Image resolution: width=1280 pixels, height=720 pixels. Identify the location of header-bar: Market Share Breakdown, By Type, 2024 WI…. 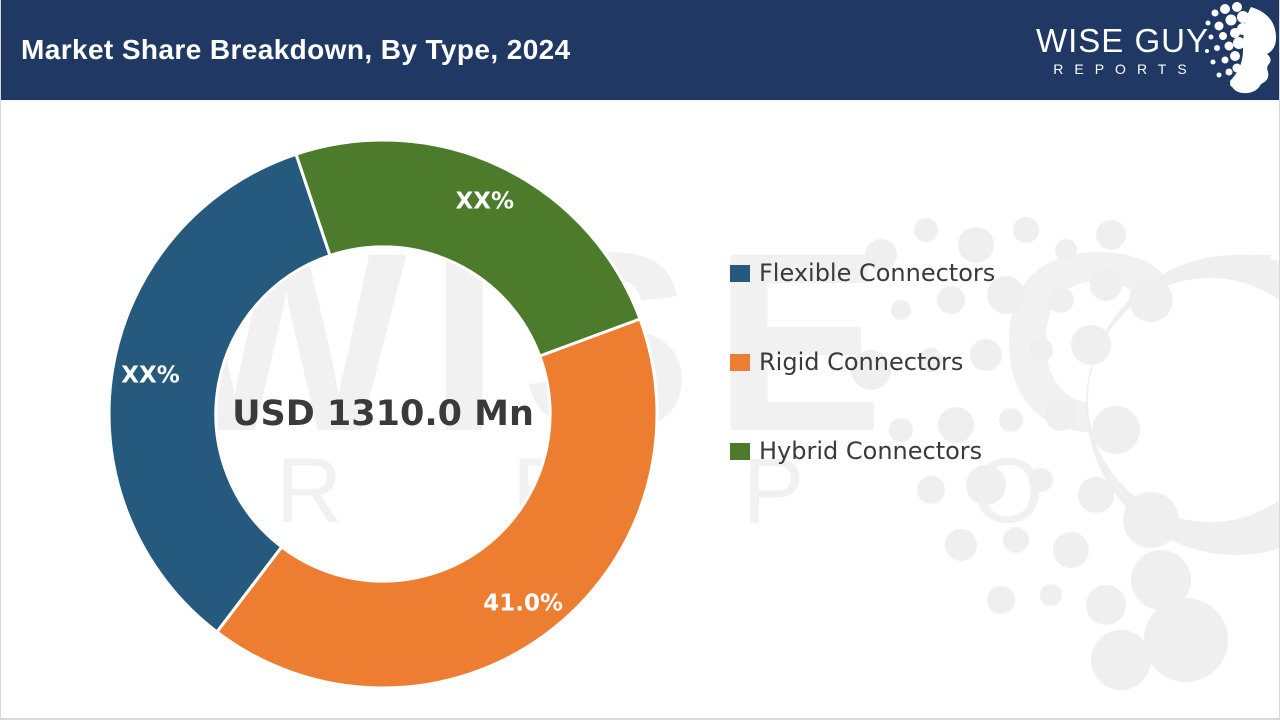
(640, 50).